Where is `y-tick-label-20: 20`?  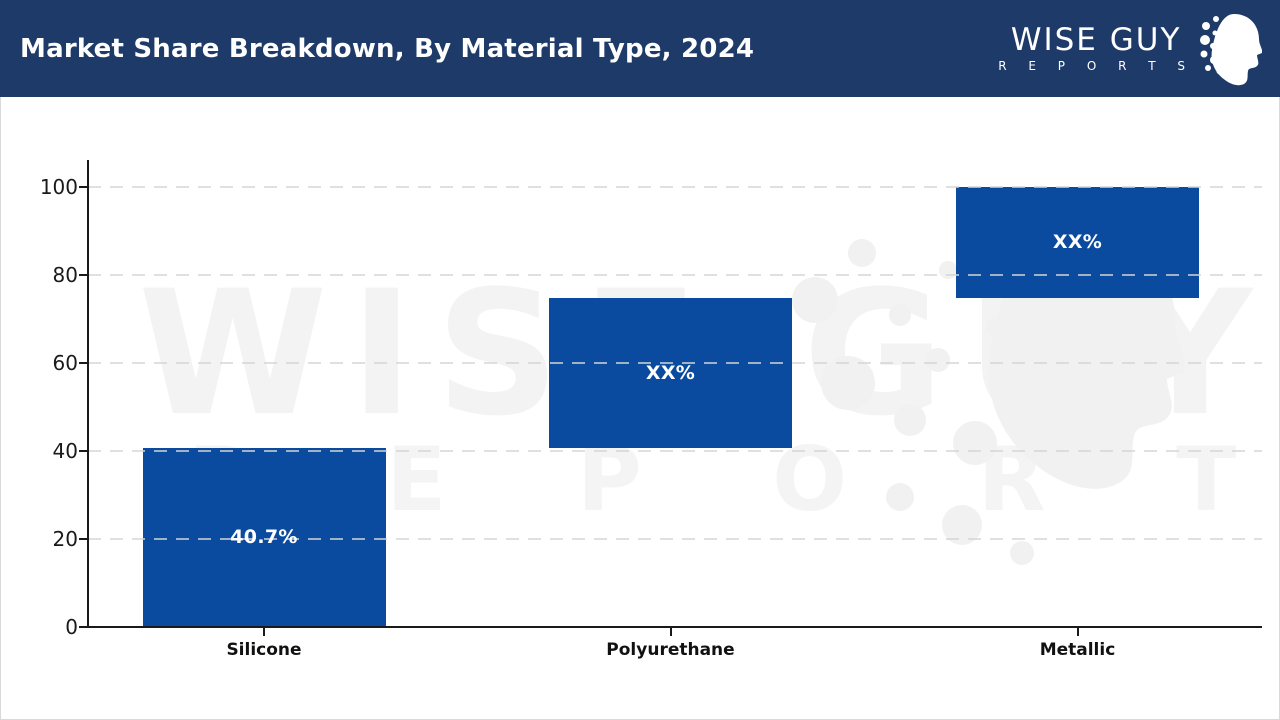 y-tick-label-20: 20 is located at coordinates (65, 539).